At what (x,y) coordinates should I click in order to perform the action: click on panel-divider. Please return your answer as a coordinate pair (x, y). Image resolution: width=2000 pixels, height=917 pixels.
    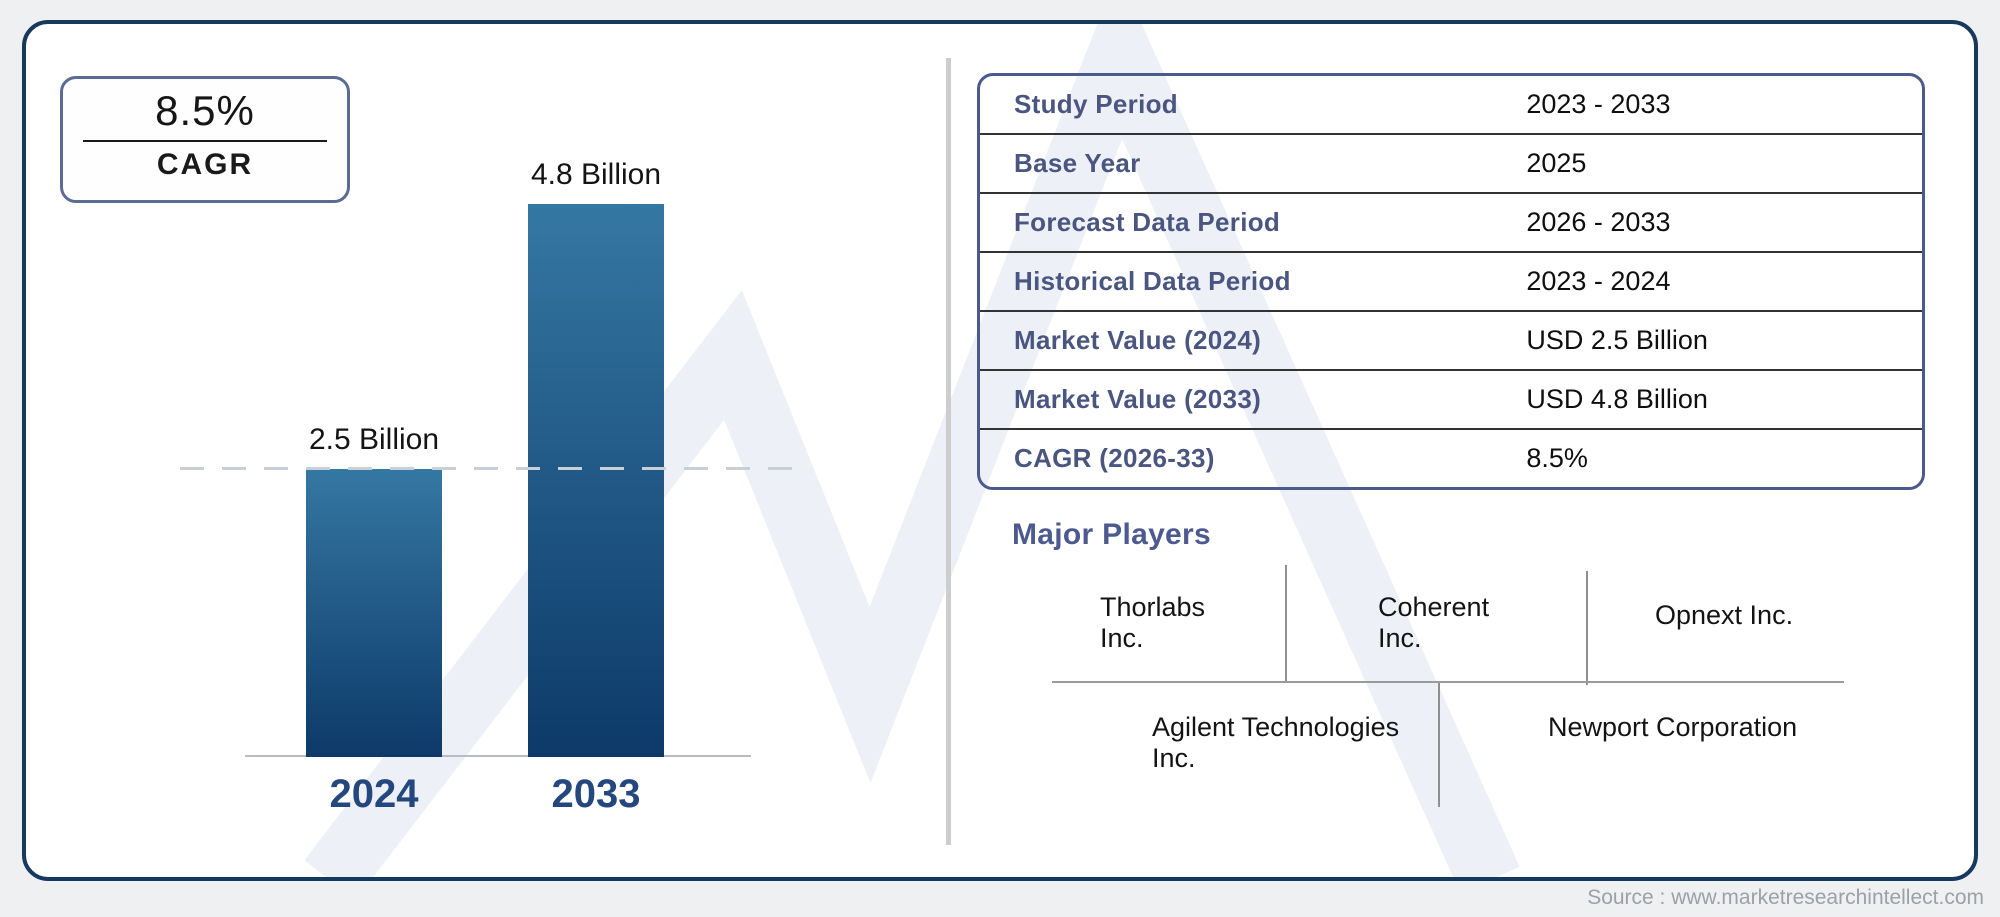
    Looking at the image, I should click on (948, 451).